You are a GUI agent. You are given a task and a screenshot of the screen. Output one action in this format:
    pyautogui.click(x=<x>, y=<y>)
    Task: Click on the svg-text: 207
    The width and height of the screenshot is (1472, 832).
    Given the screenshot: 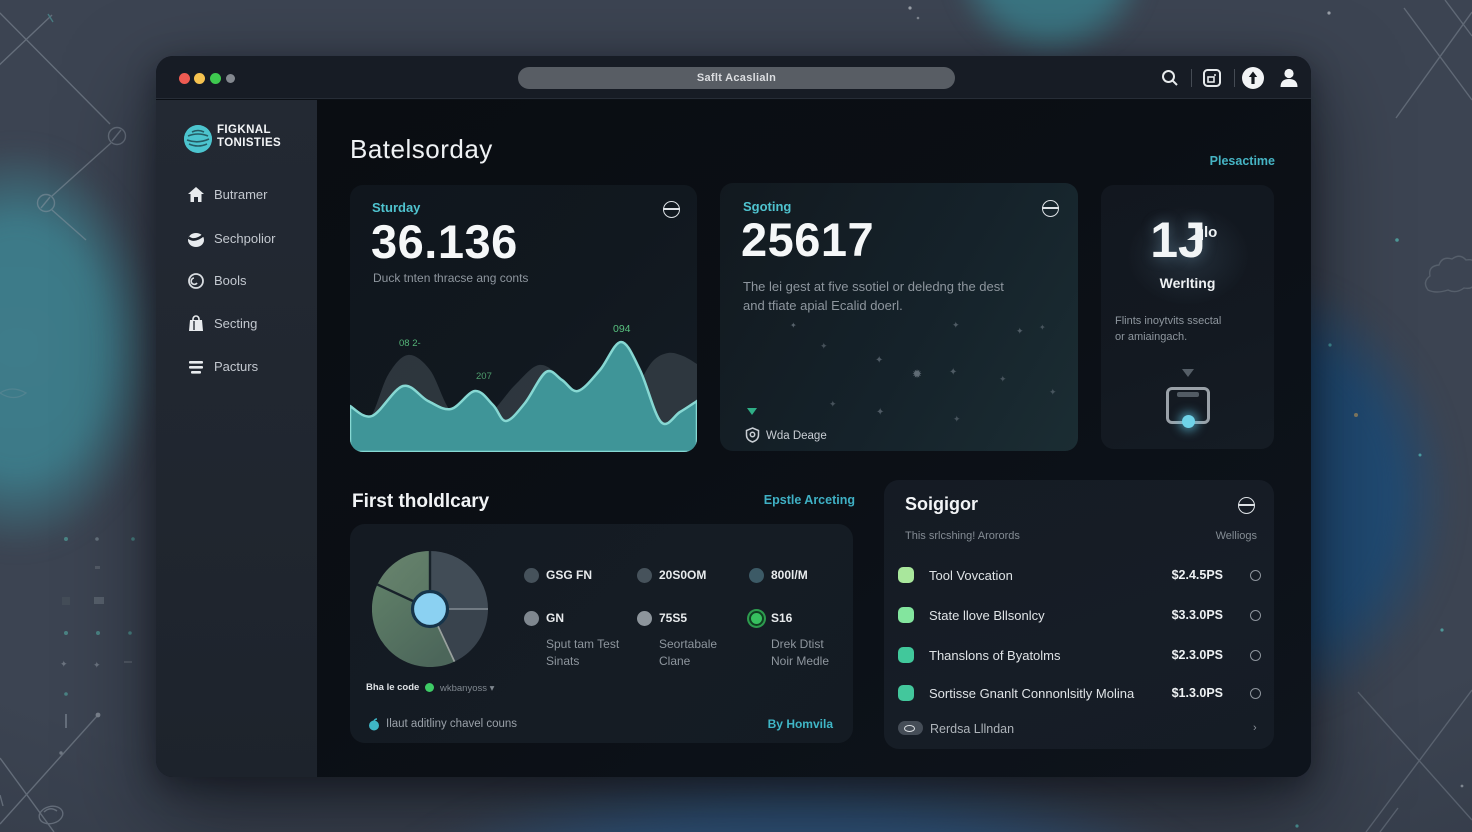 What is the action you would take?
    pyautogui.click(x=484, y=376)
    